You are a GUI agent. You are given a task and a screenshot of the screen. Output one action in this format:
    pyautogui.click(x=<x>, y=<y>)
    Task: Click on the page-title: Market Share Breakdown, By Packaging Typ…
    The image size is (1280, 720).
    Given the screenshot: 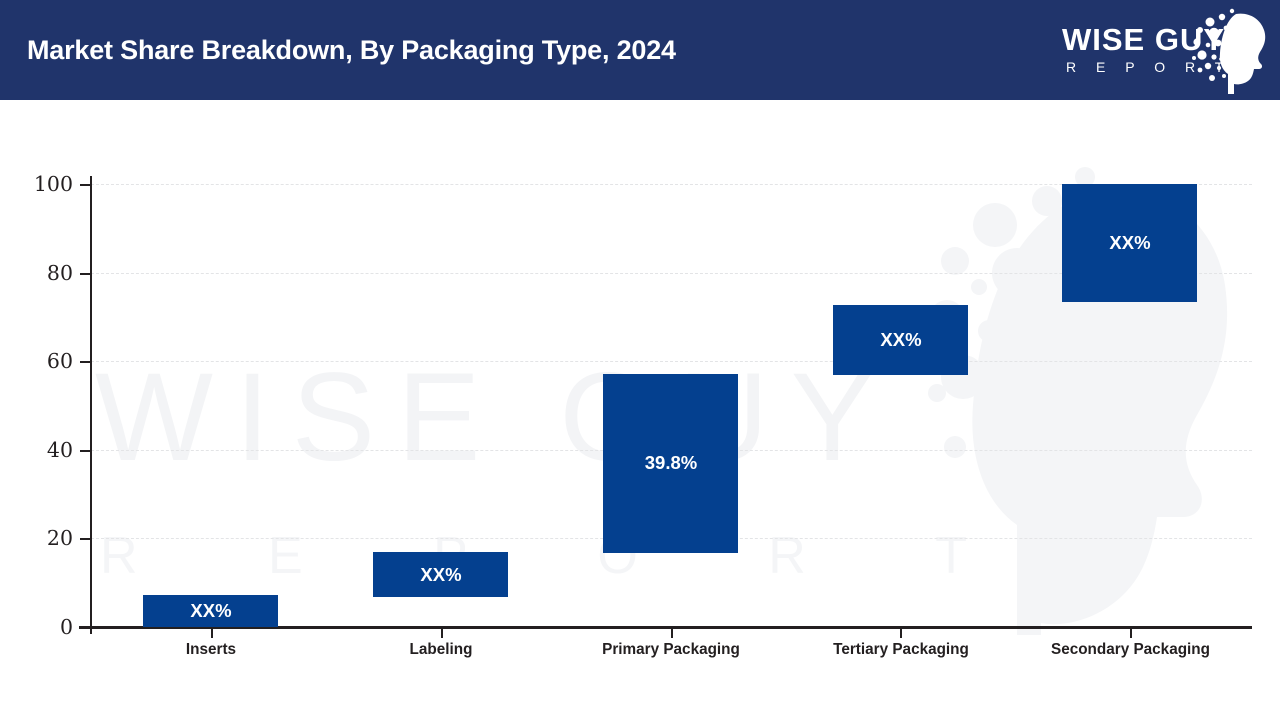 What is the action you would take?
    pyautogui.click(x=351, y=50)
    